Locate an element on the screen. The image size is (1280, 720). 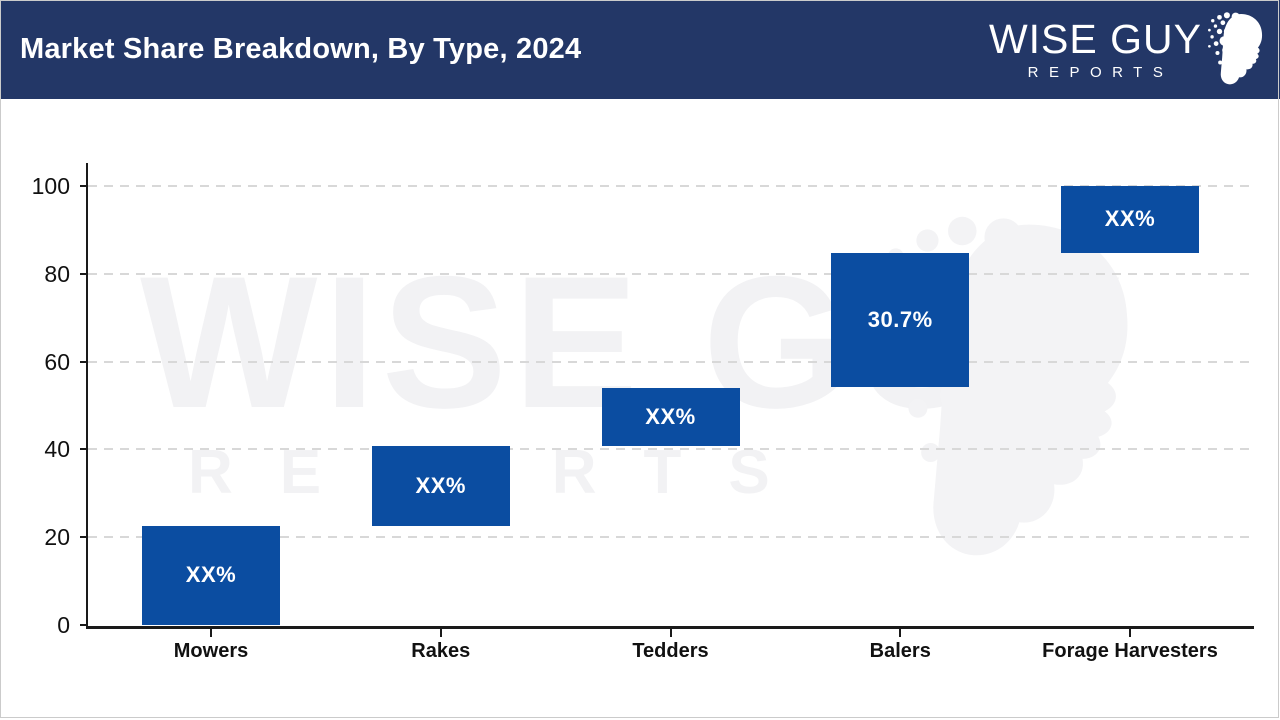
bar-forage-harvesters: XX% is located at coordinates (1130, 219).